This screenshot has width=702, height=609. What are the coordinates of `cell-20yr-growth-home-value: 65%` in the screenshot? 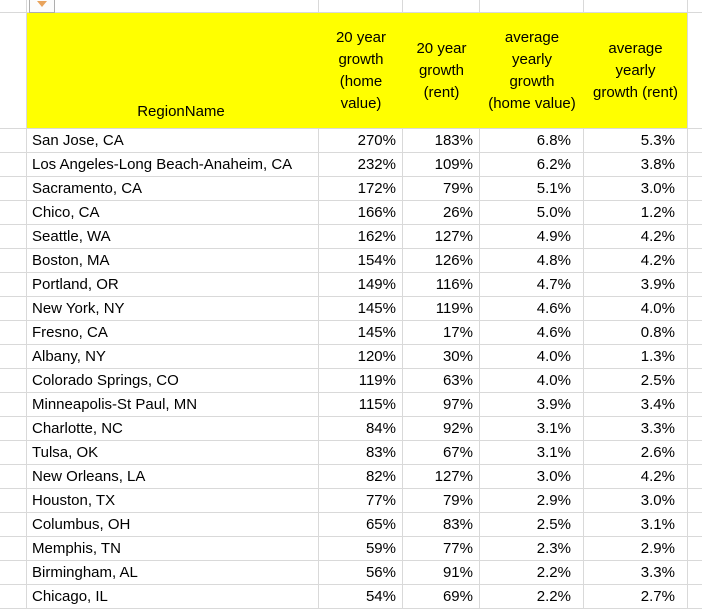 It's located at (361, 524).